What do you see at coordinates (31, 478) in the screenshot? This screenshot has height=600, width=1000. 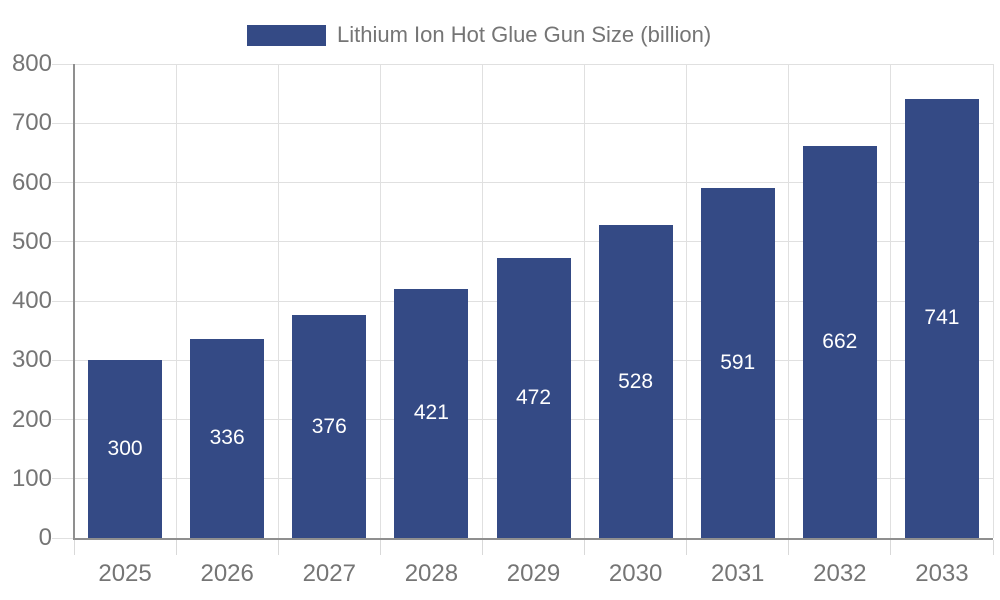 I see `y-tick-label: 100` at bounding box center [31, 478].